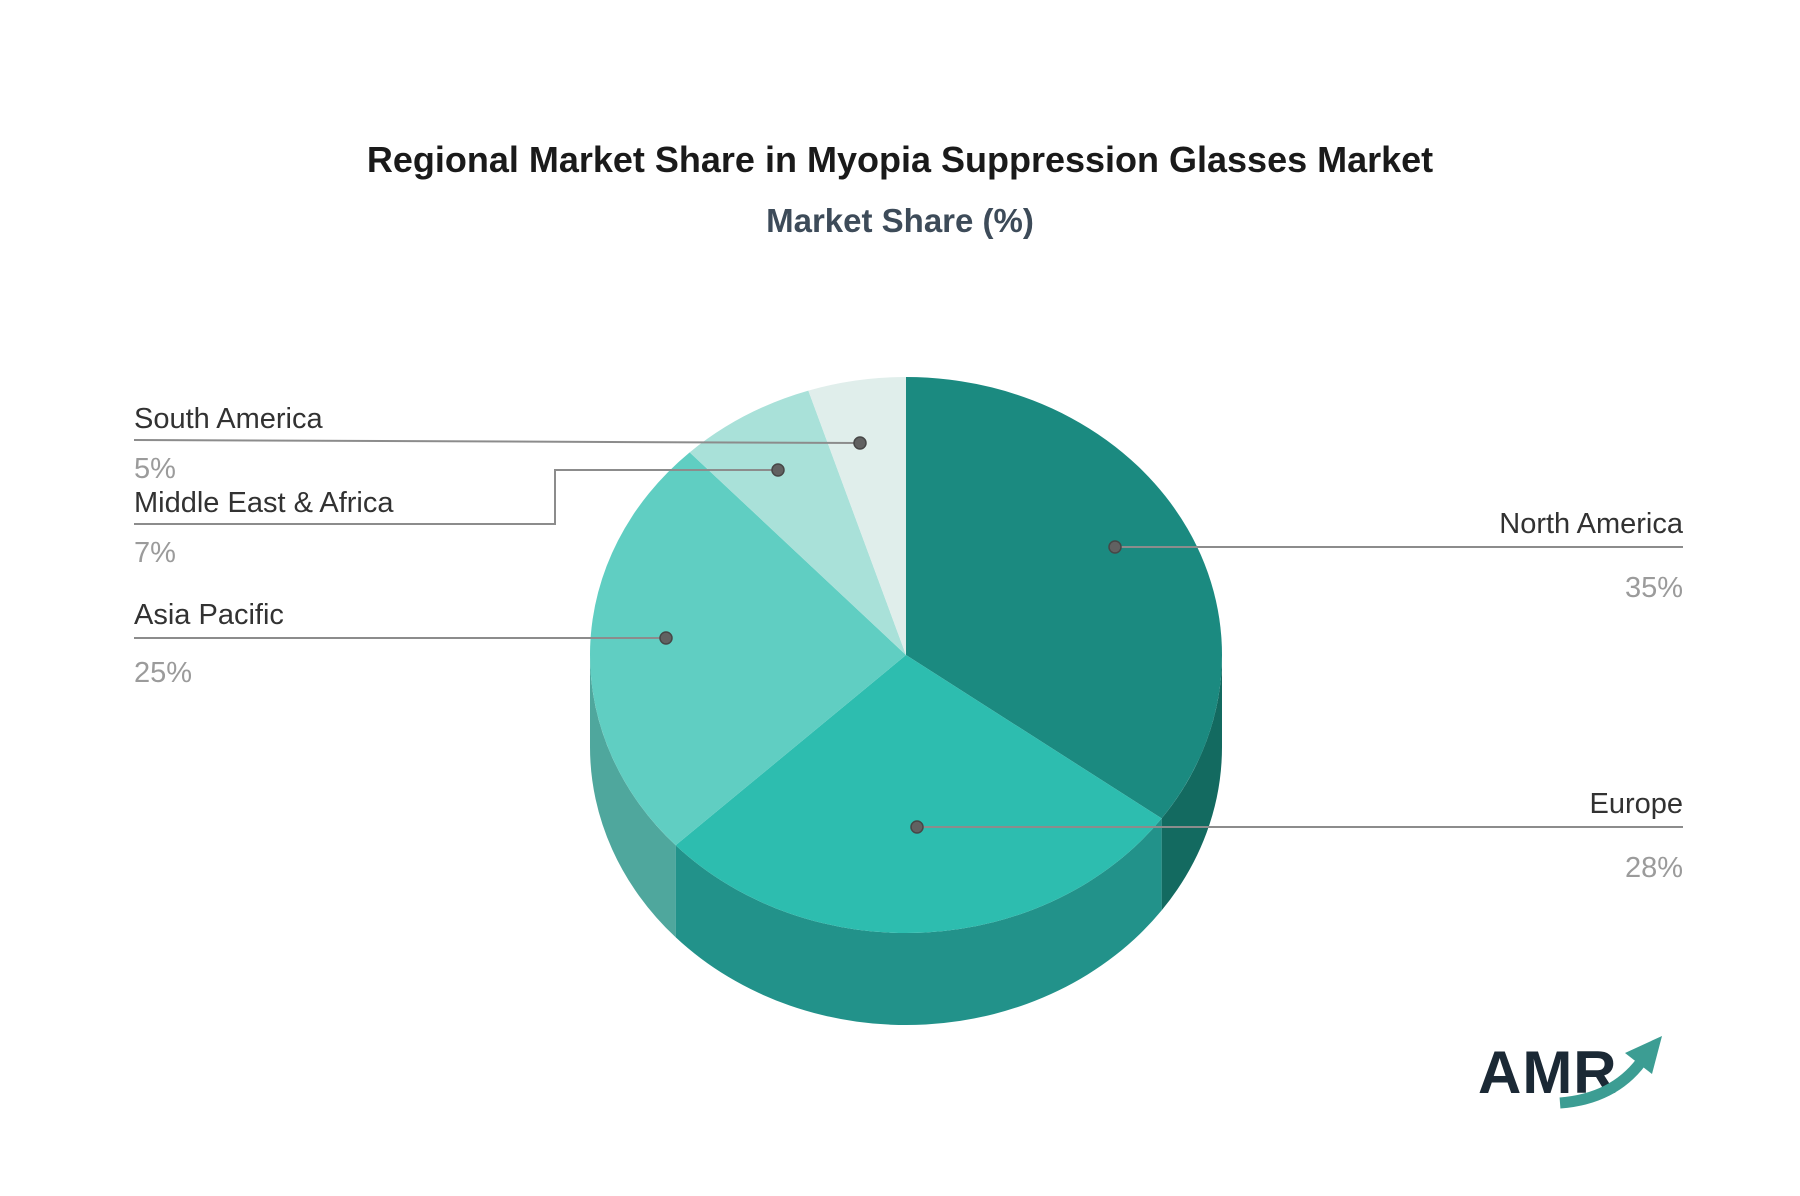  What do you see at coordinates (155, 553) in the screenshot?
I see `middle-east-africa-percent: 7%` at bounding box center [155, 553].